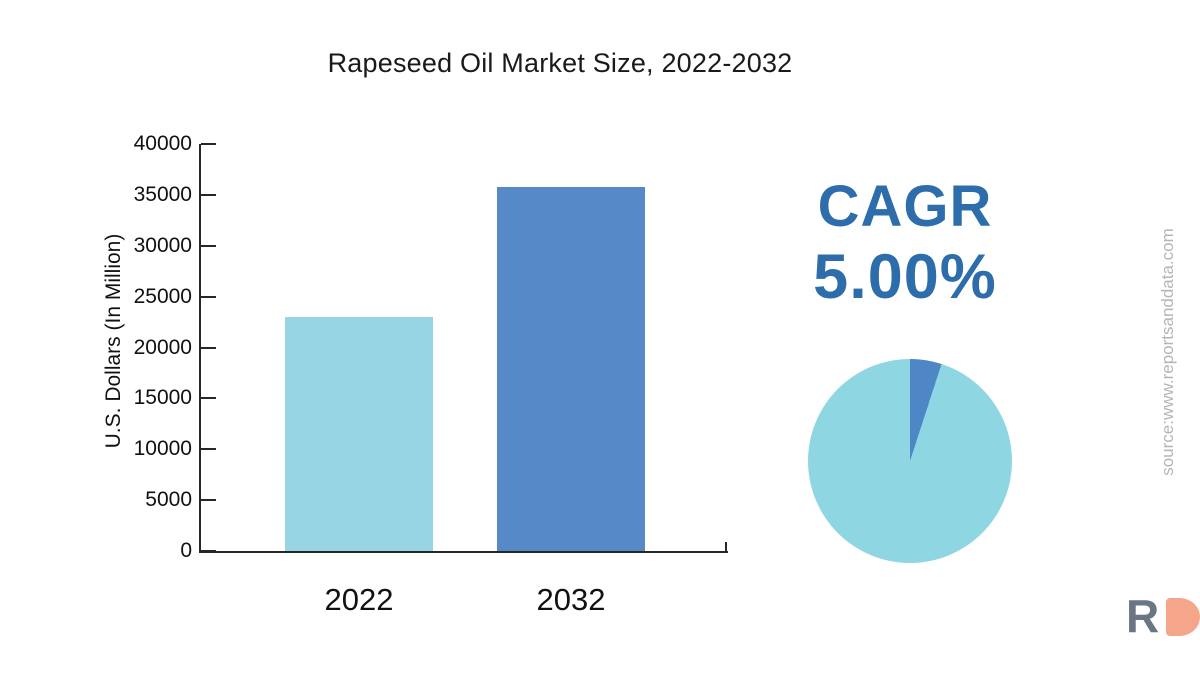 The image size is (1200, 674). I want to click on bar-2022, so click(359, 433).